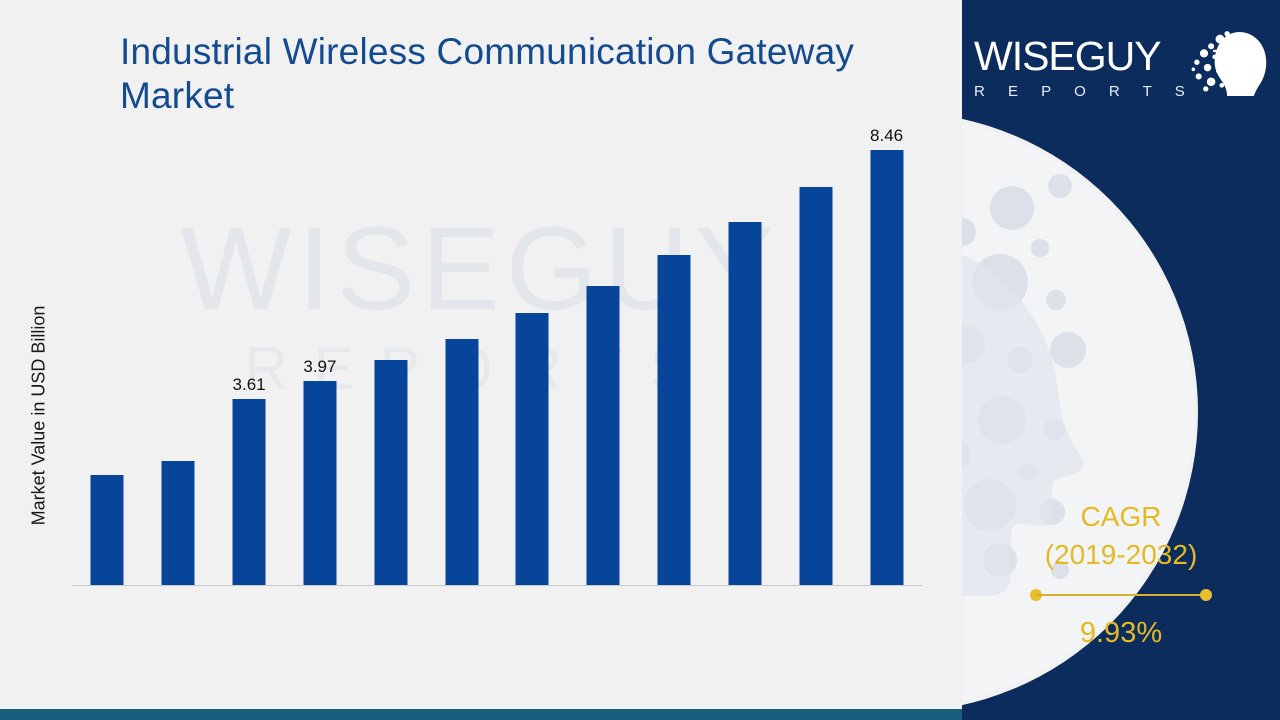 The width and height of the screenshot is (1280, 720). I want to click on bar-2018, so click(107, 530).